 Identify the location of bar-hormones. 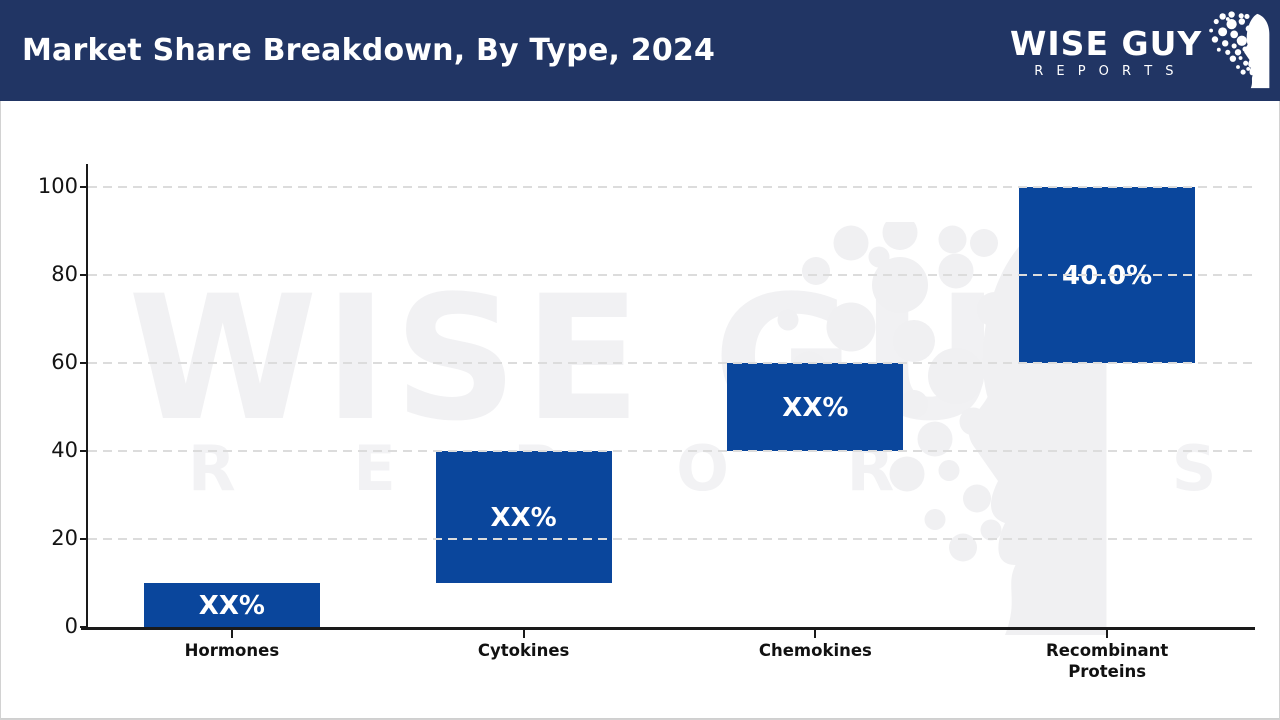
(231, 605).